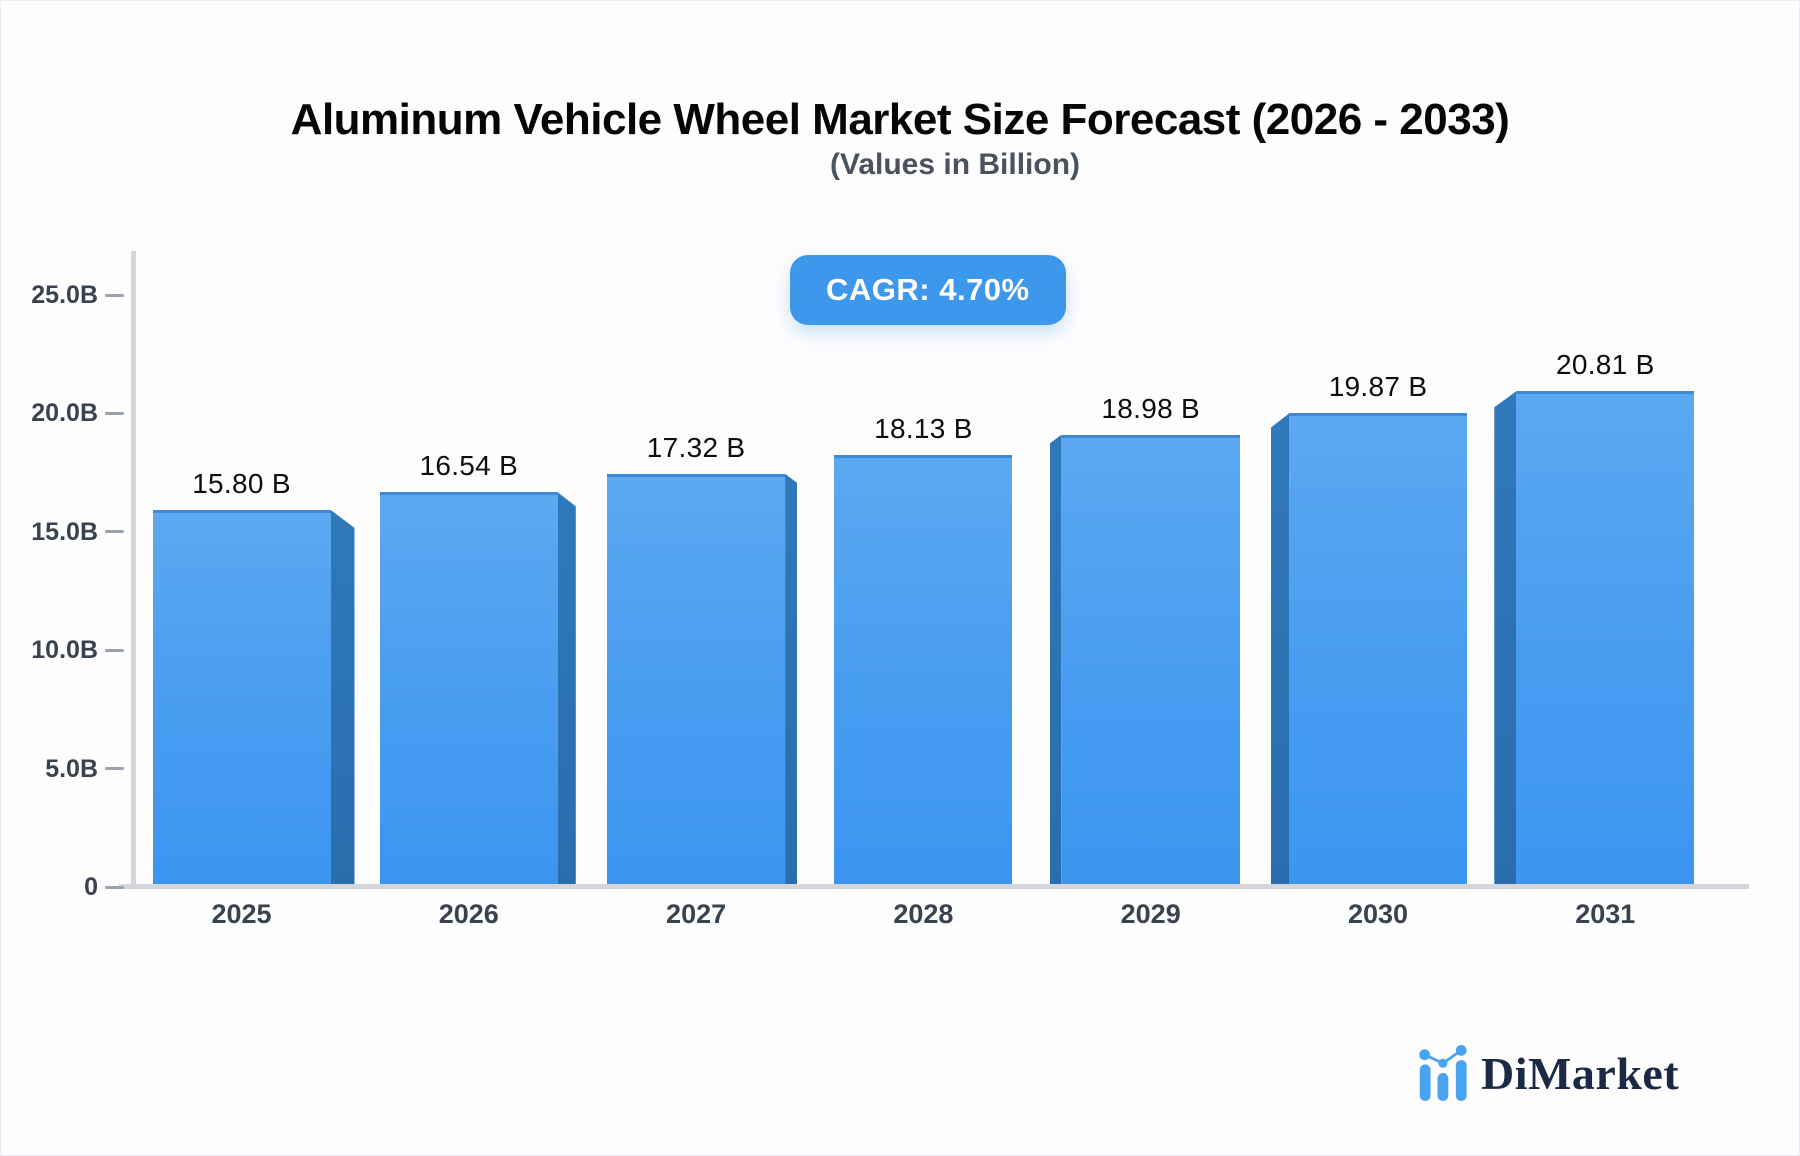 The width and height of the screenshot is (1800, 1156). I want to click on y-tick-label: 5.0B, so click(71, 768).